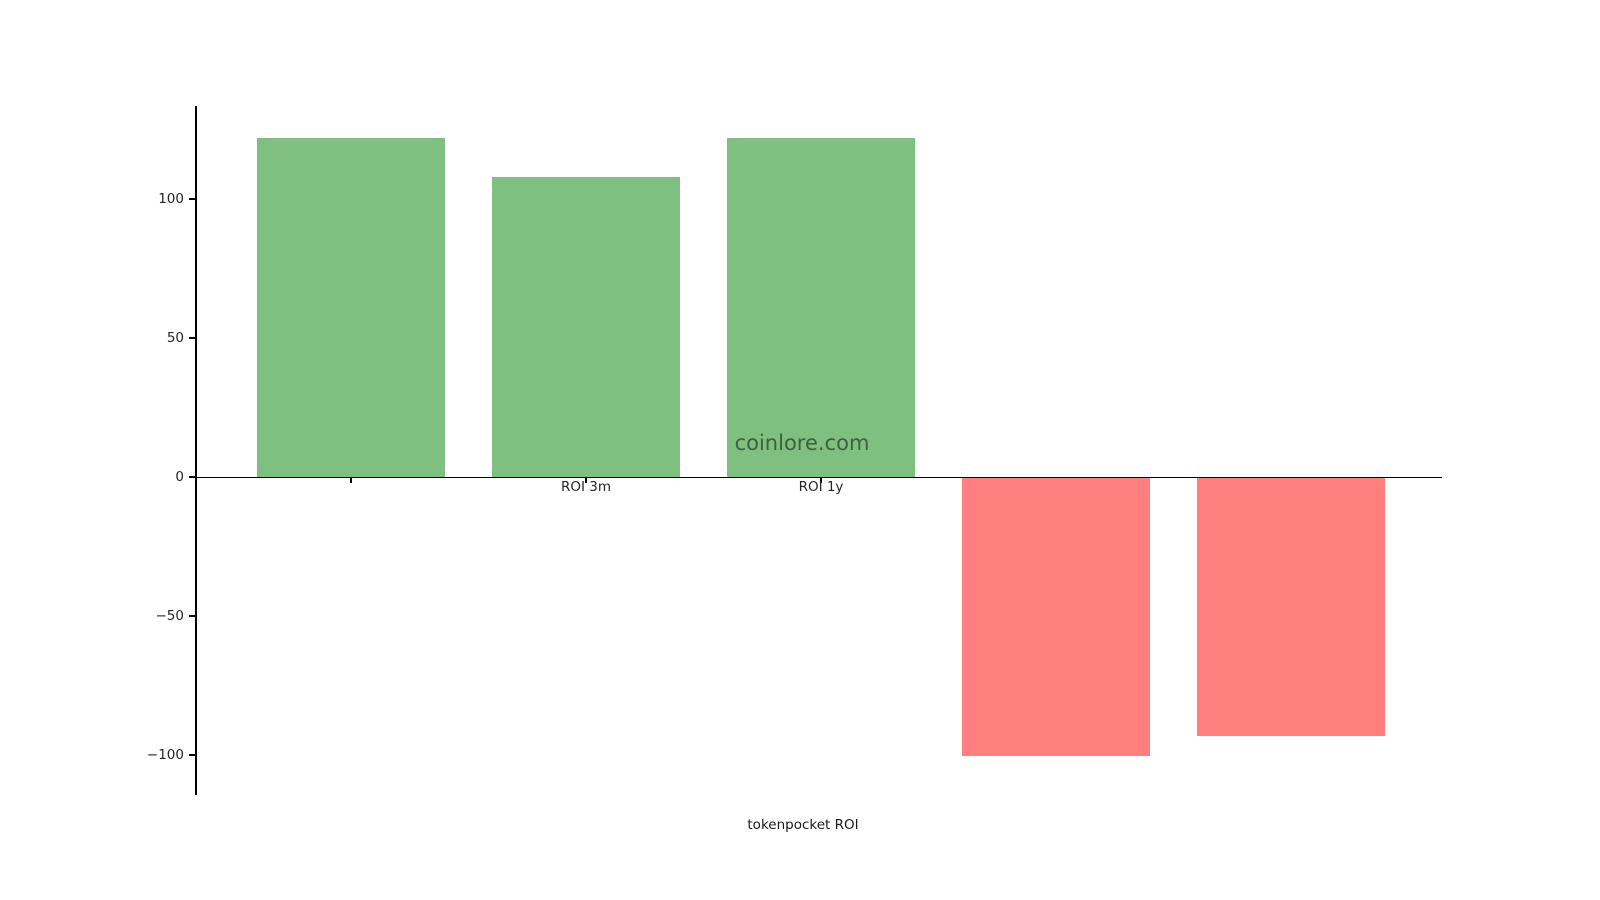 The image size is (1600, 900). What do you see at coordinates (819, 477) in the screenshot?
I see `x-axis-line` at bounding box center [819, 477].